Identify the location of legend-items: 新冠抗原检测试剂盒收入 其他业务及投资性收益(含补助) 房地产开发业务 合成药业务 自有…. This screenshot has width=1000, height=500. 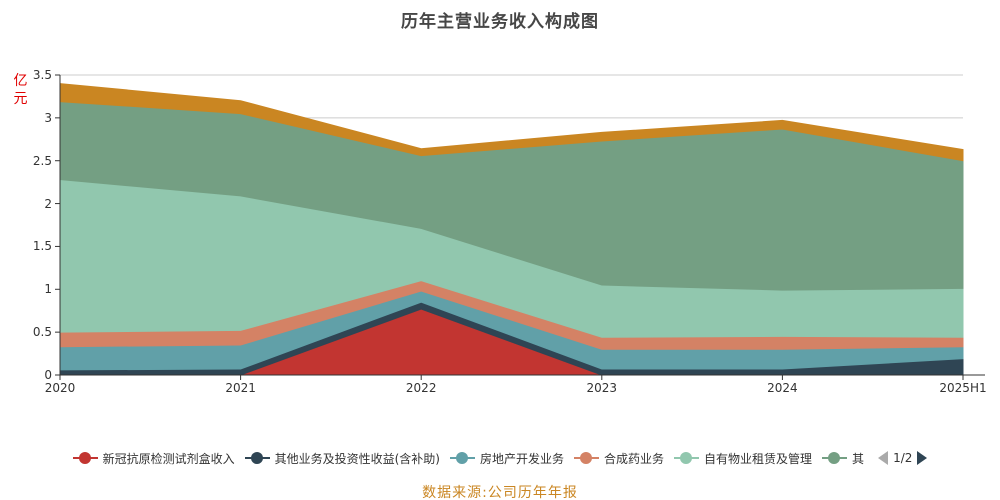
(468, 458).